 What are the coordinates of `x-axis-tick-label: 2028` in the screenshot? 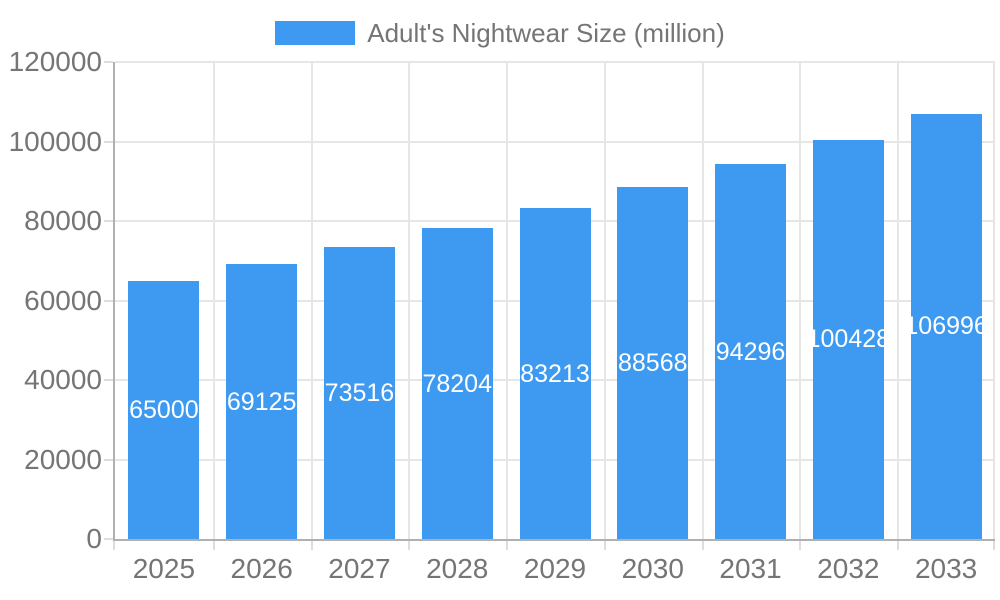 It's located at (457, 568).